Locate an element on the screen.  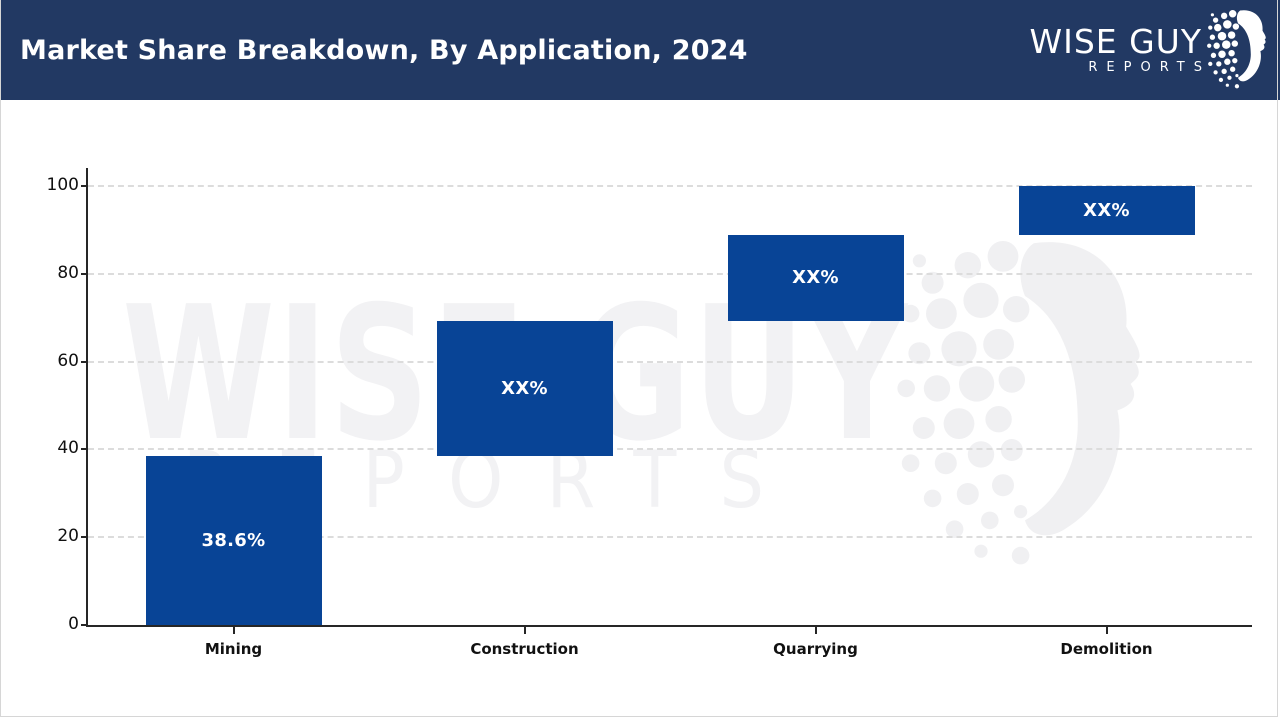
y-axis-tick-label: 0 is located at coordinates (73, 624).